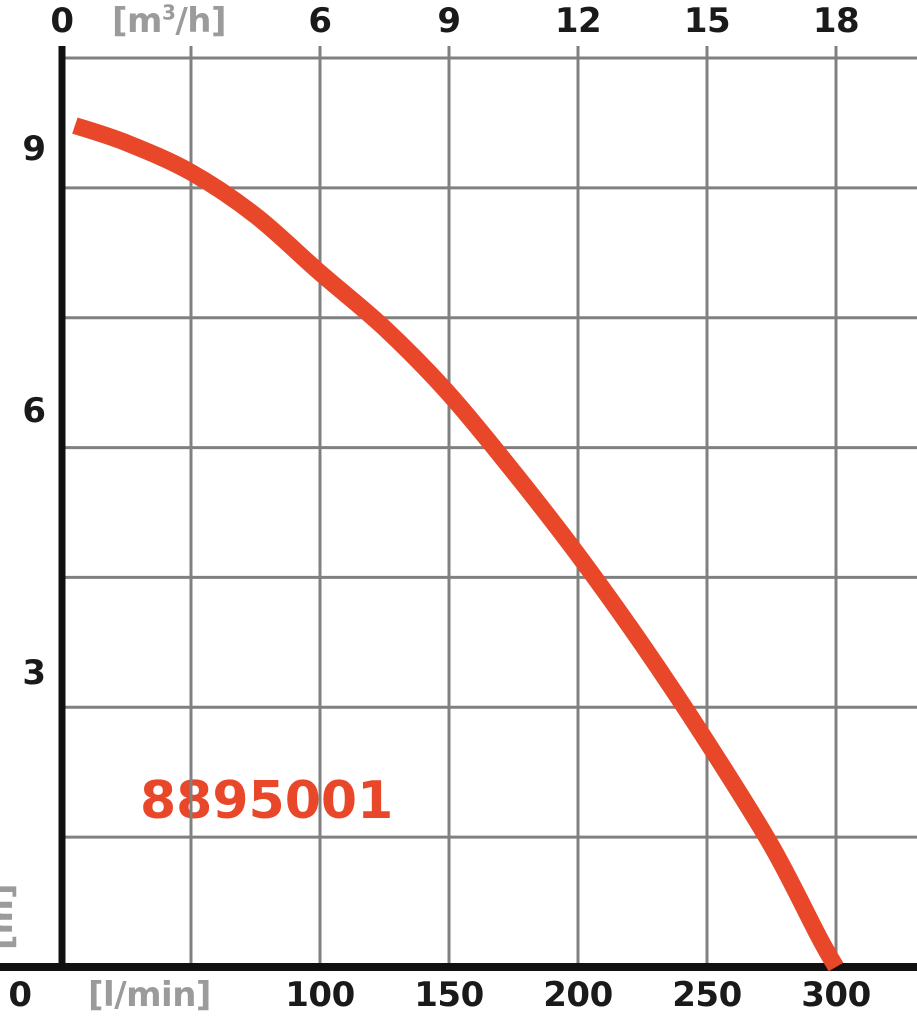  I want to click on bottom-axis-unit-label: [l/min], so click(149, 995).